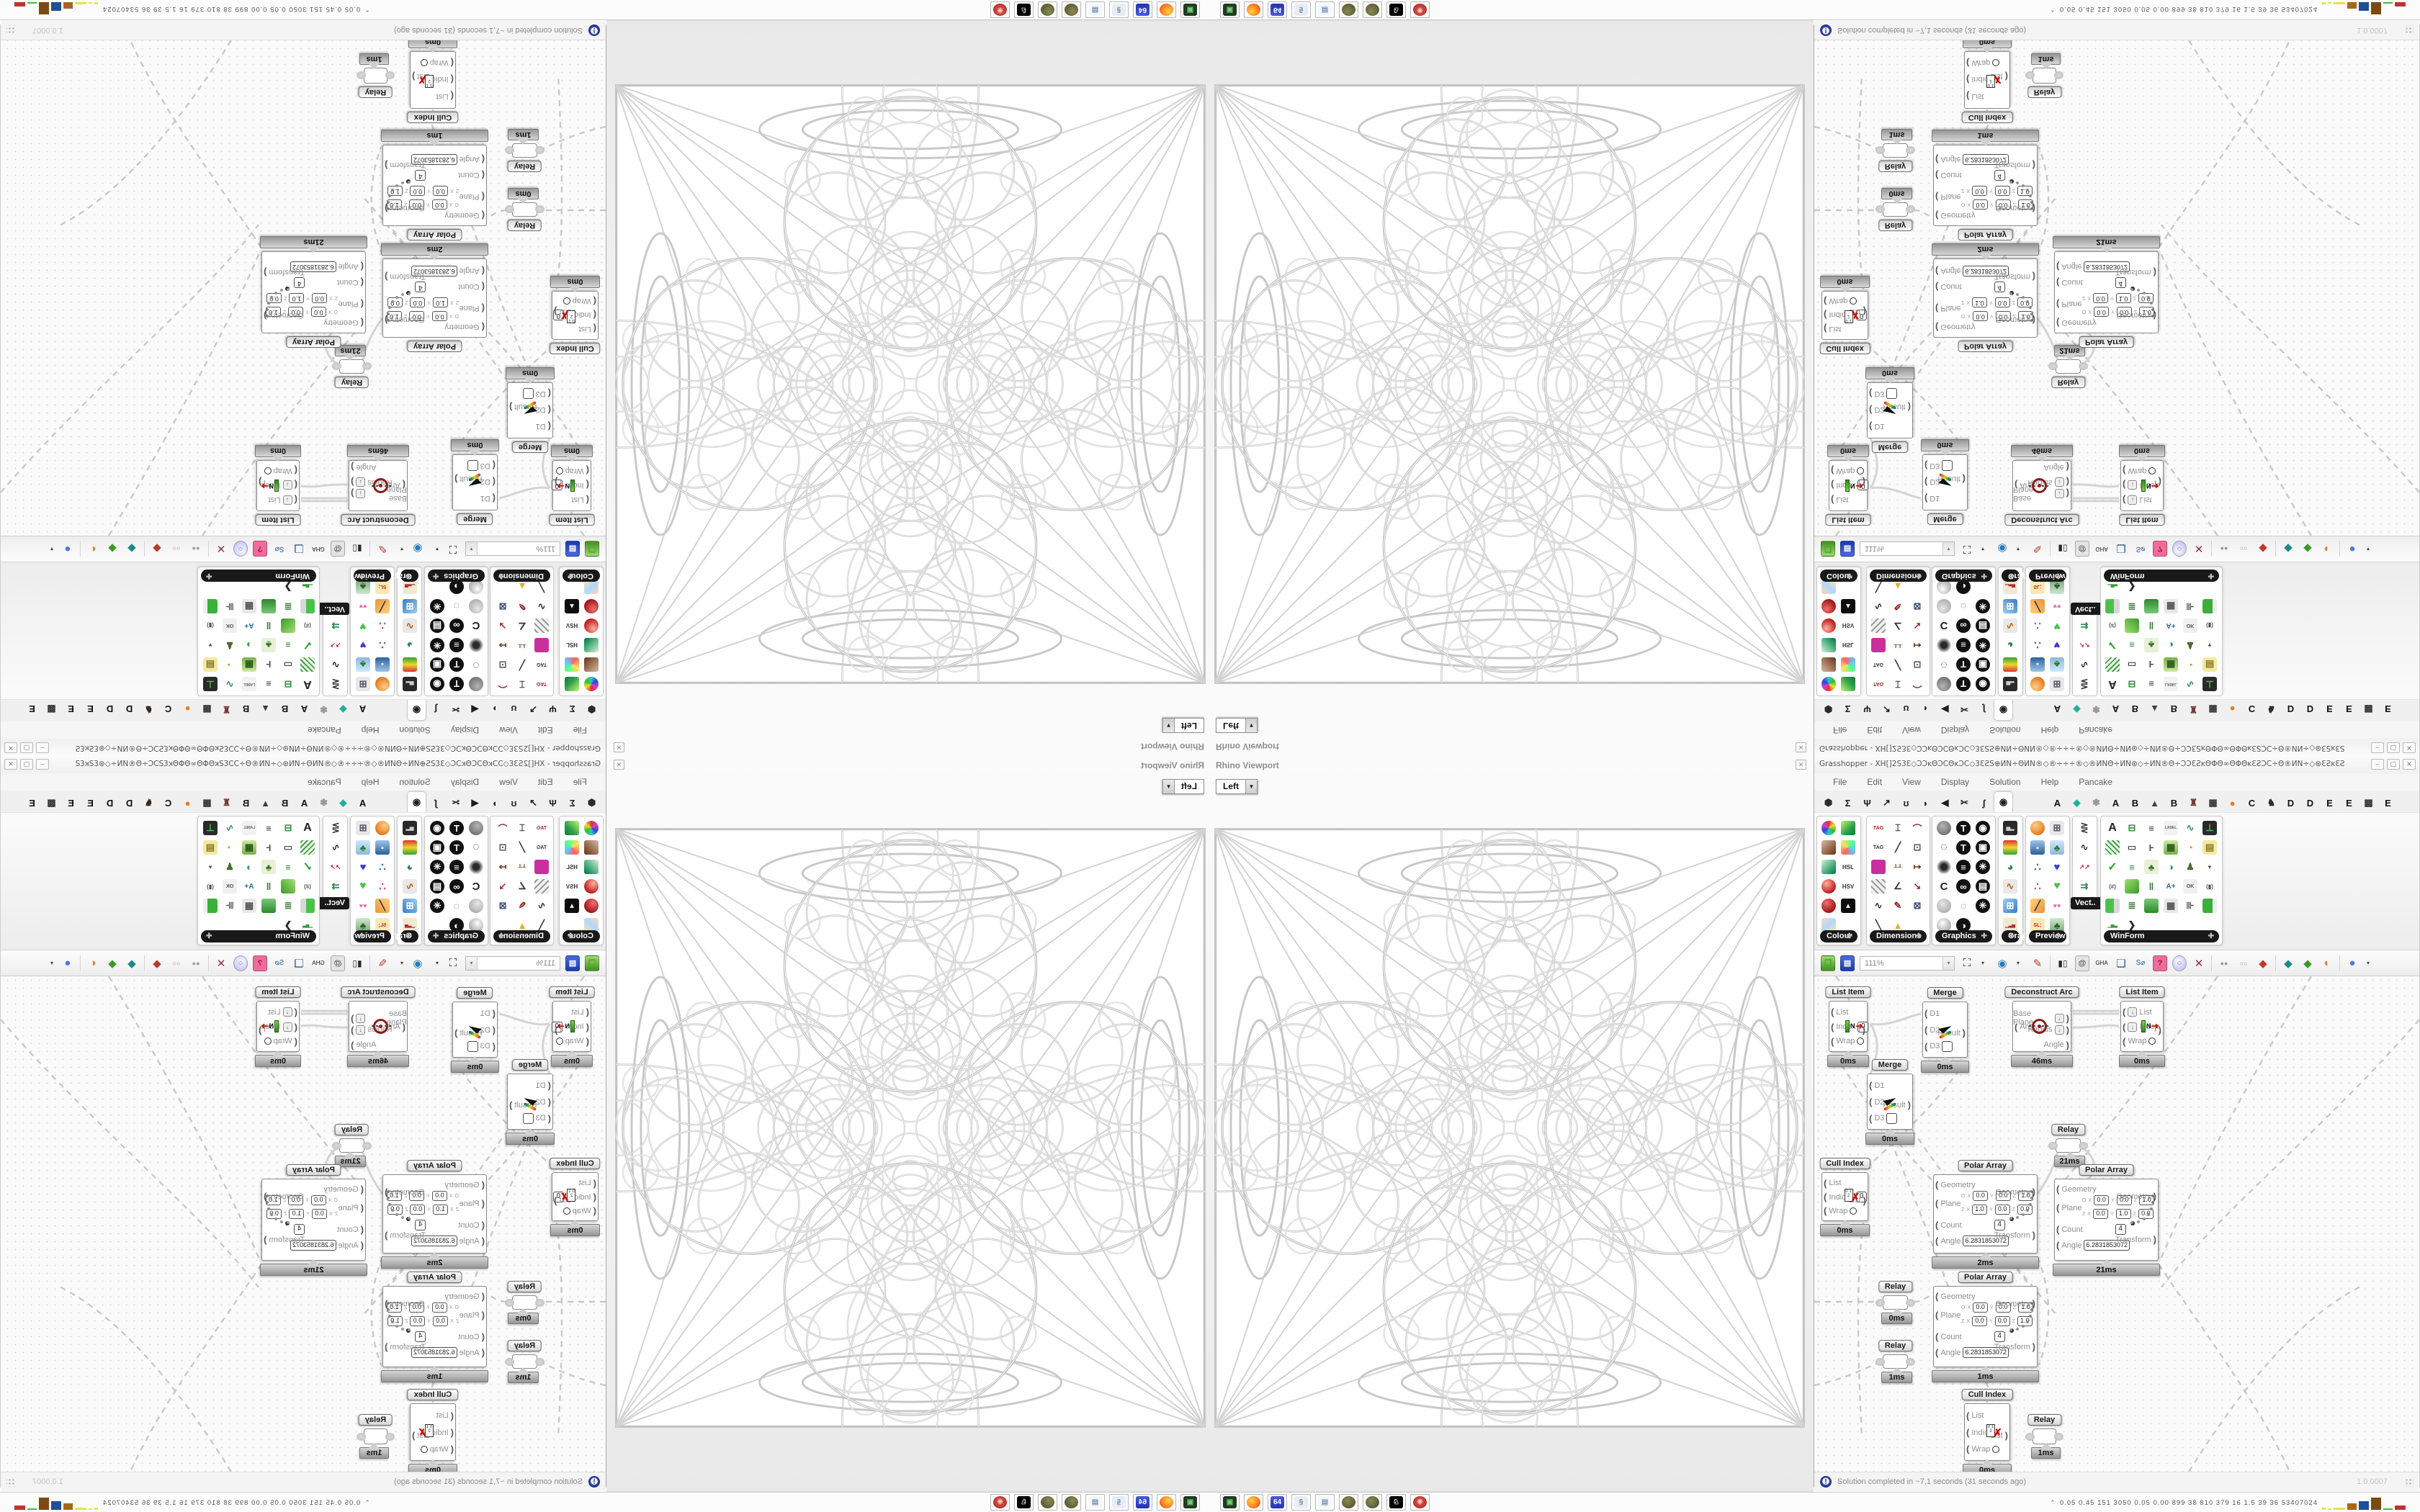 This screenshot has height=1512, width=2420. What do you see at coordinates (1862, 1197) in the screenshot?
I see `value-box: 0` at bounding box center [1862, 1197].